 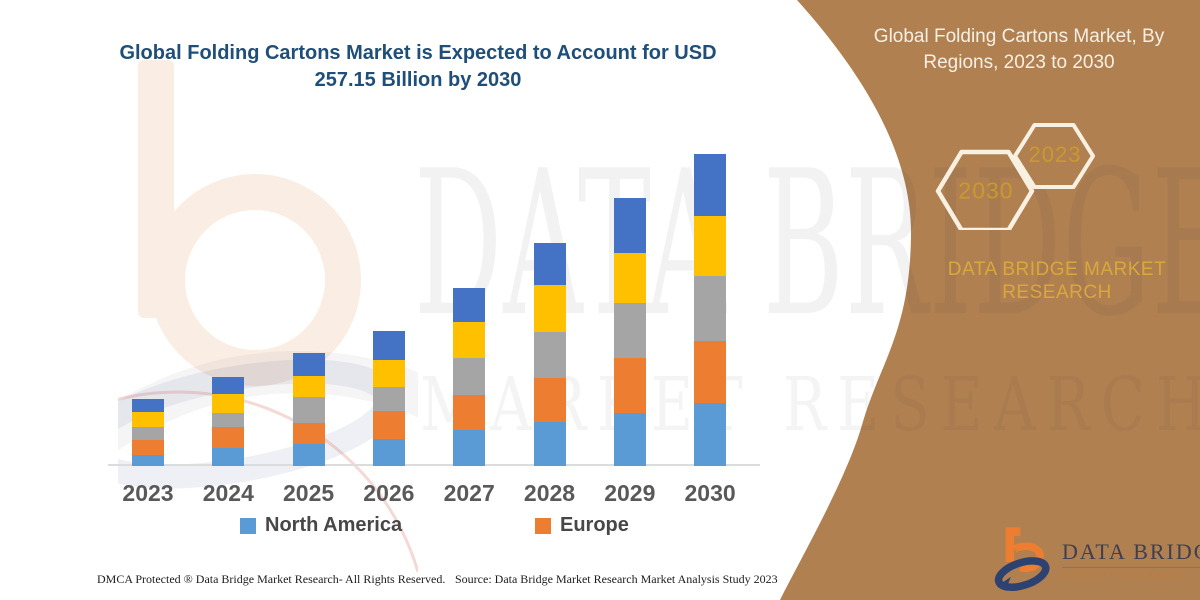 What do you see at coordinates (594, 525) in the screenshot?
I see `legend-label: Europe` at bounding box center [594, 525].